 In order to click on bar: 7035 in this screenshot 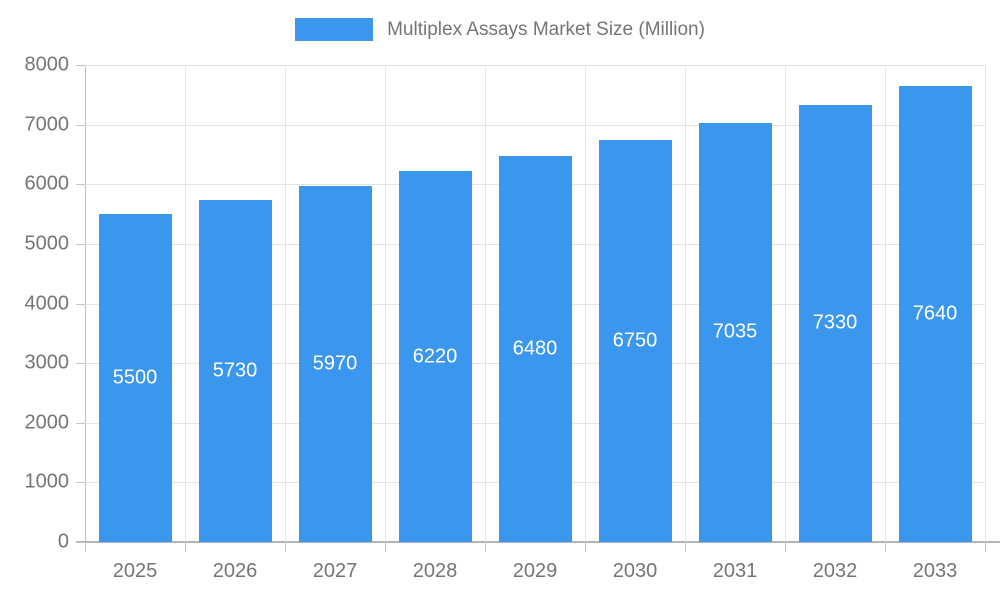, I will do `click(735, 332)`.